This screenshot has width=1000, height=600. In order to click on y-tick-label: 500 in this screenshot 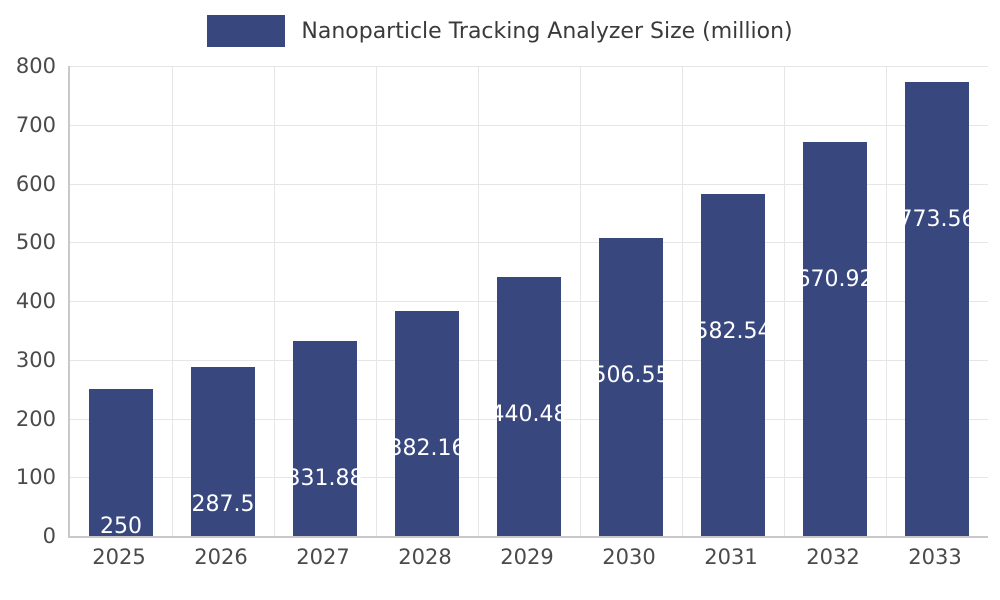, I will do `click(35, 242)`.